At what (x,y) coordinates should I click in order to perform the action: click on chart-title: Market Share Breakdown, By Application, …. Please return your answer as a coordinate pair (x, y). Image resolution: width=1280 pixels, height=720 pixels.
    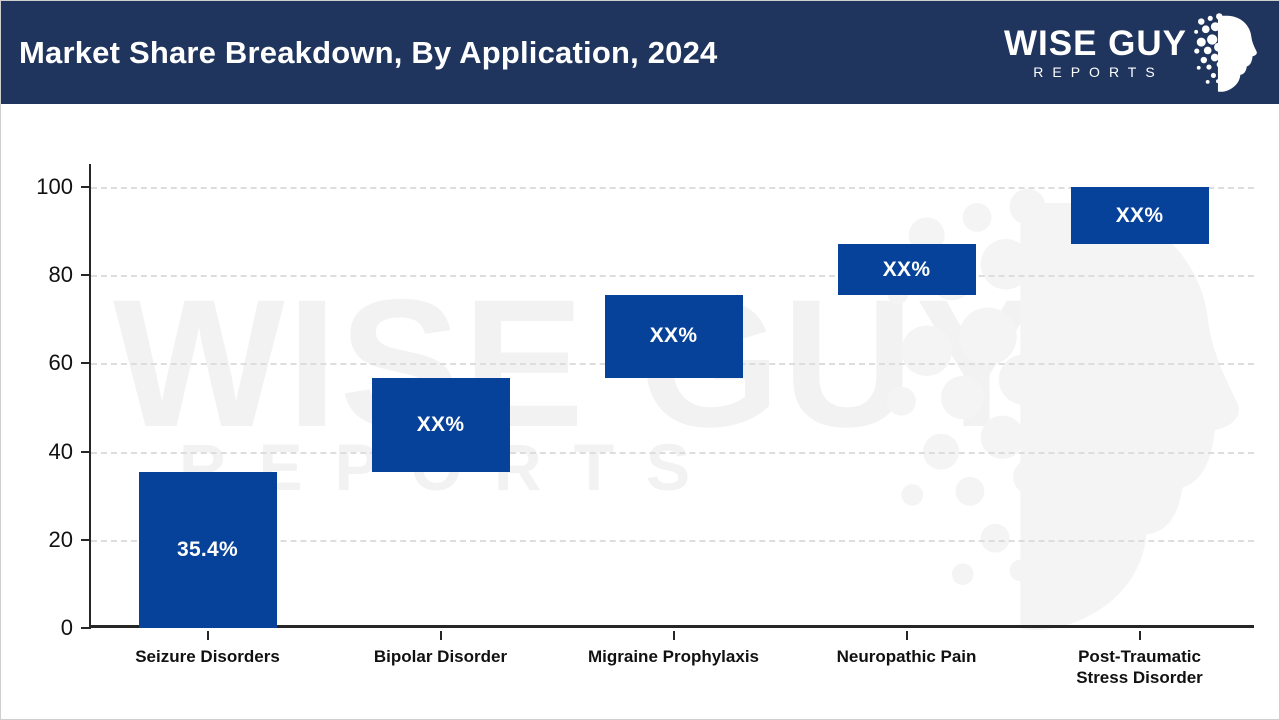
    Looking at the image, I should click on (368, 52).